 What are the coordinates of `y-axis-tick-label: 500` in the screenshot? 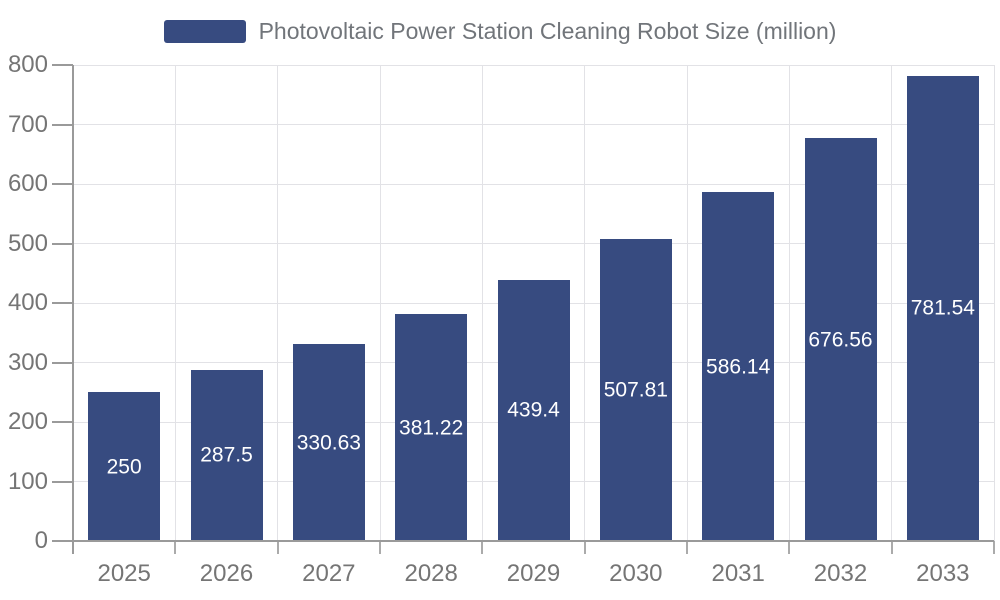 It's located at (27, 243).